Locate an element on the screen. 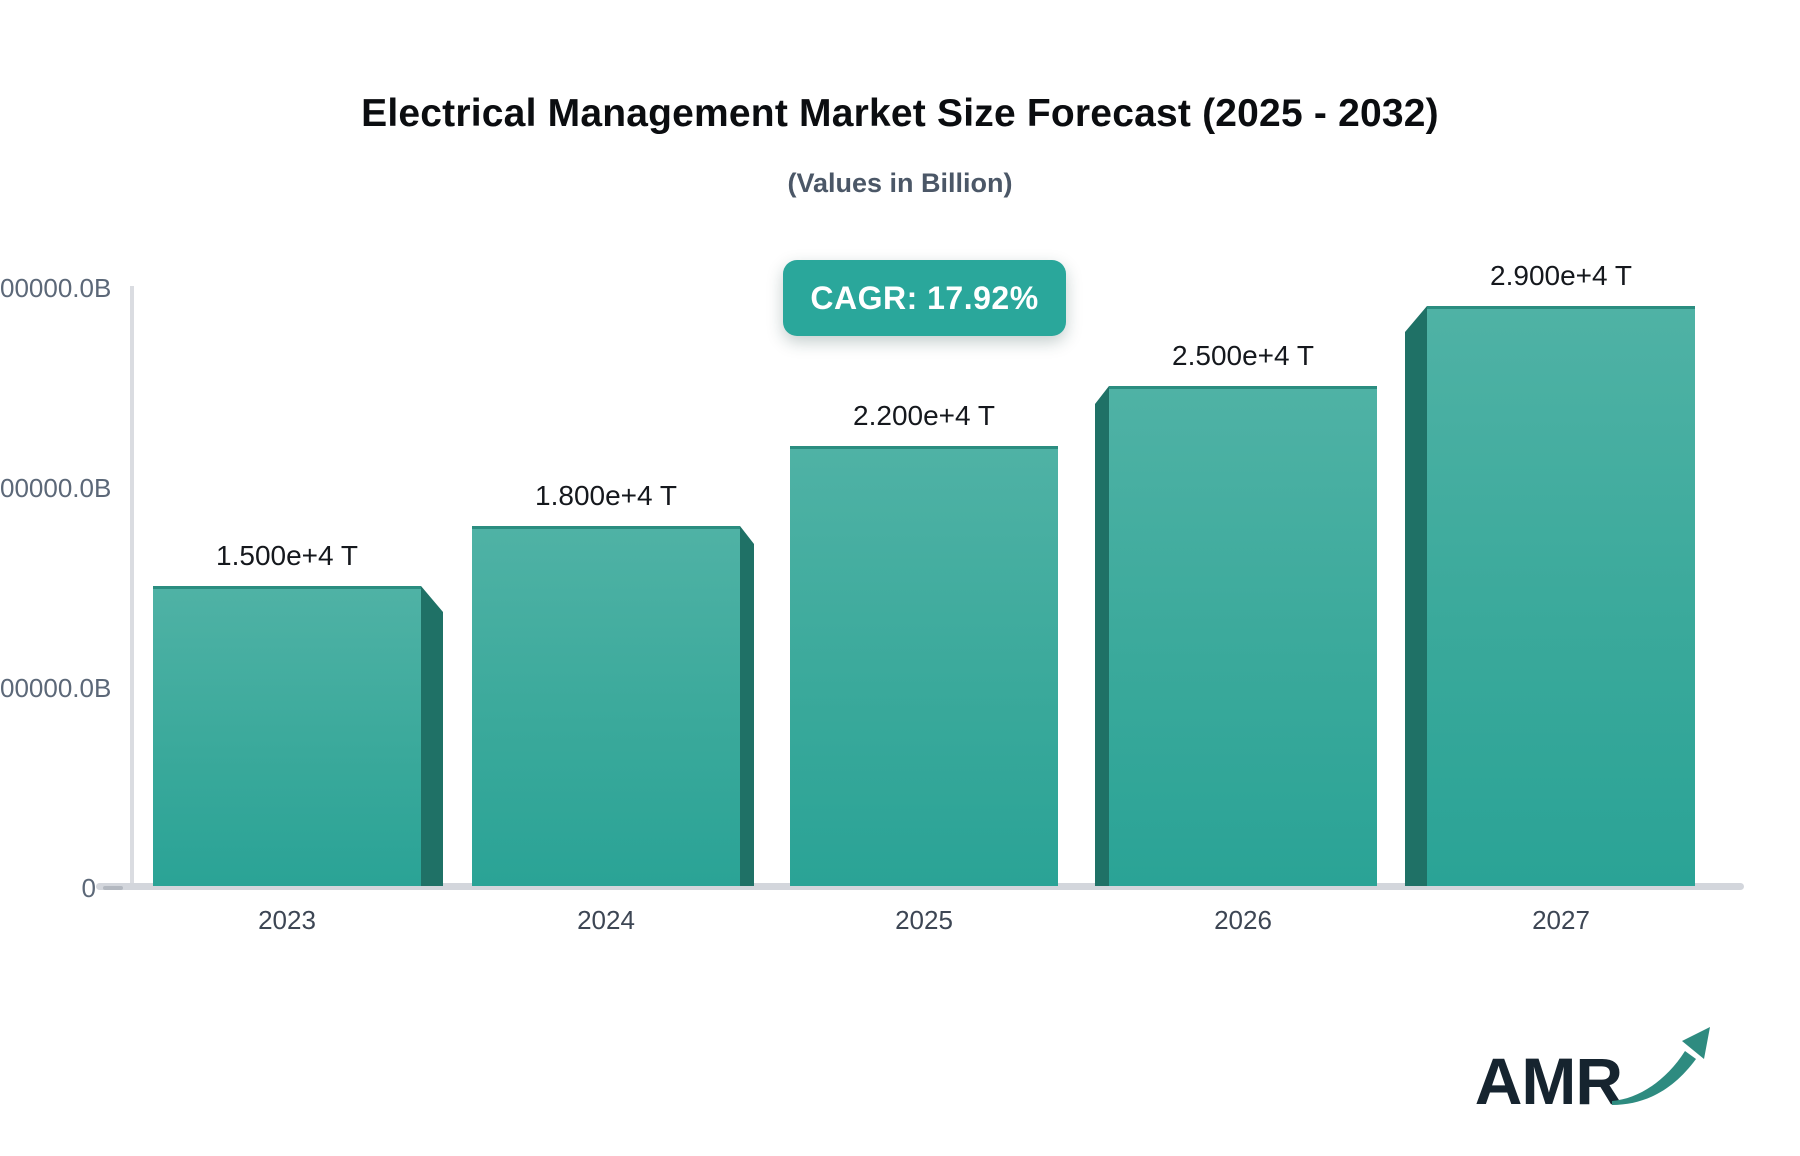 The image size is (1800, 1156). bar-2023 is located at coordinates (298, 736).